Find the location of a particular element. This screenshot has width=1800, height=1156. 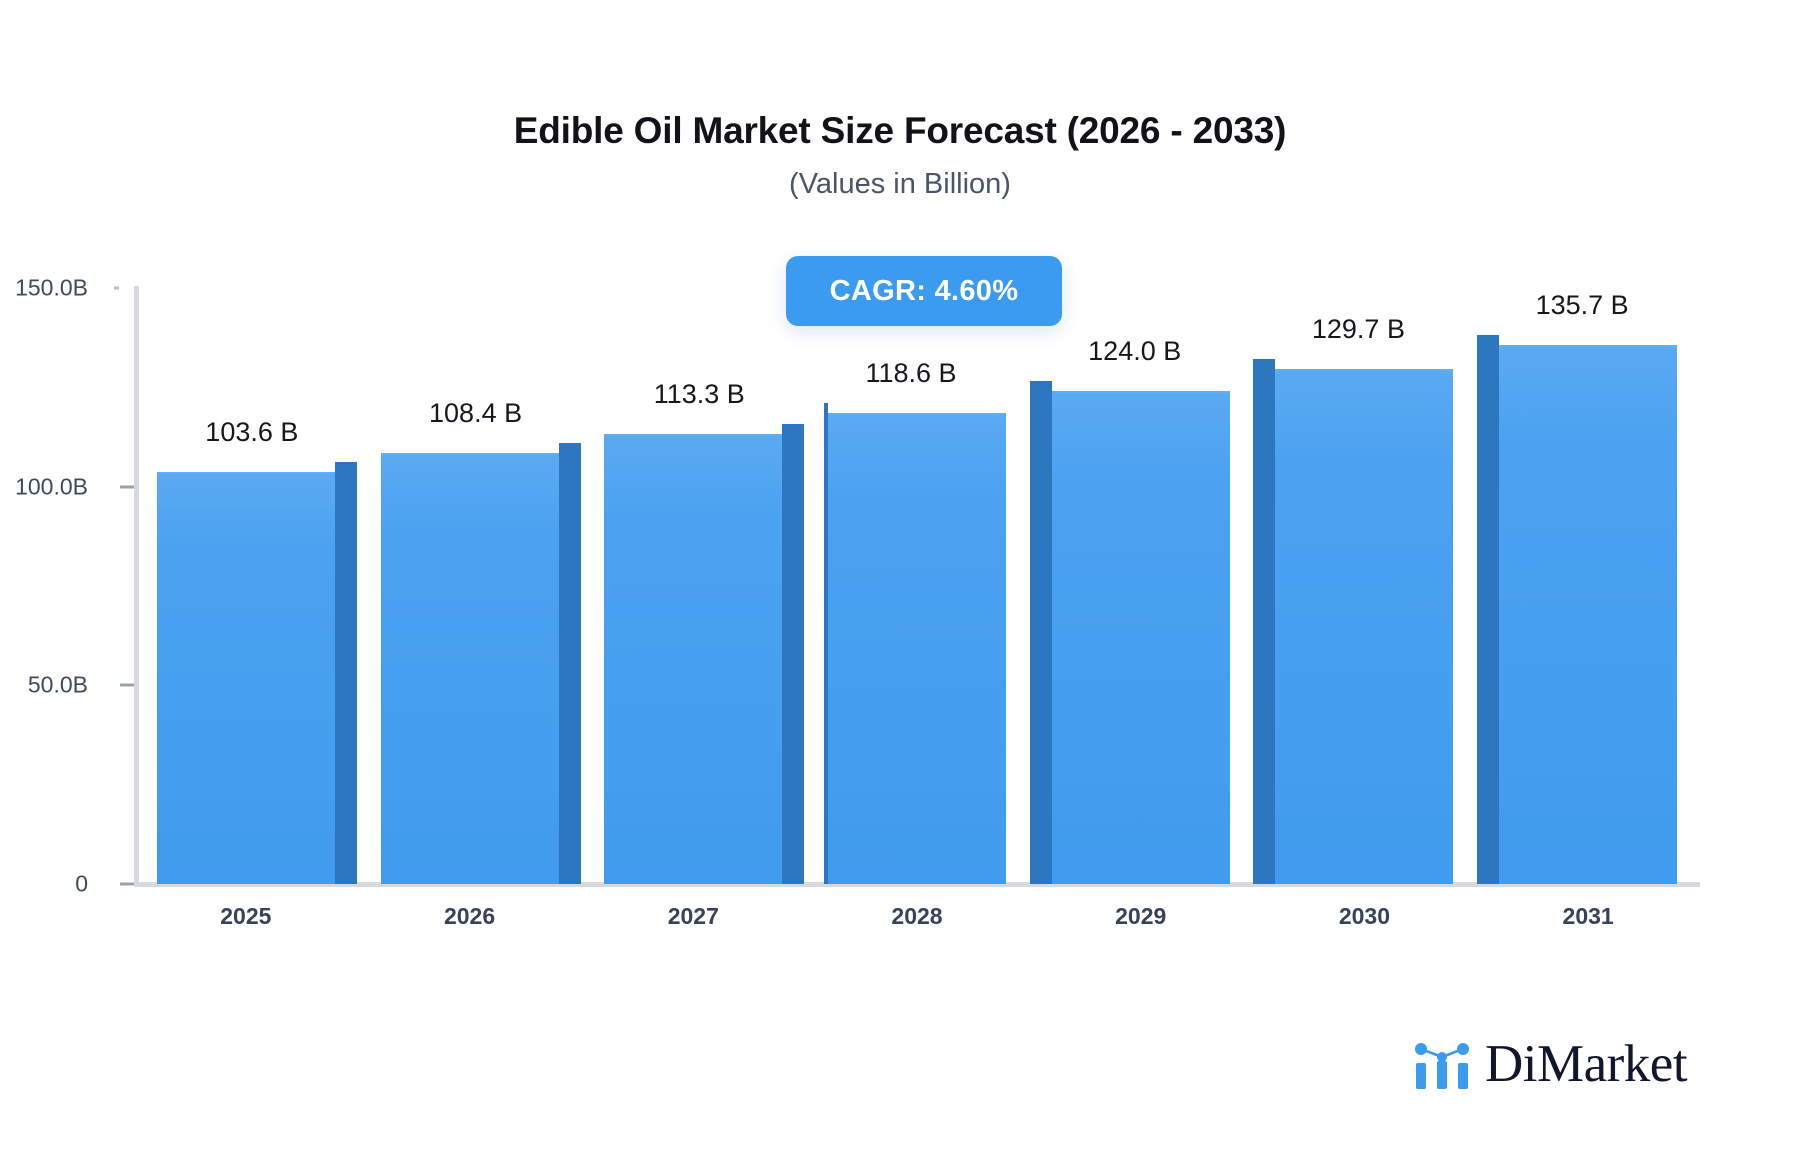

bar-2027 is located at coordinates (704, 653).